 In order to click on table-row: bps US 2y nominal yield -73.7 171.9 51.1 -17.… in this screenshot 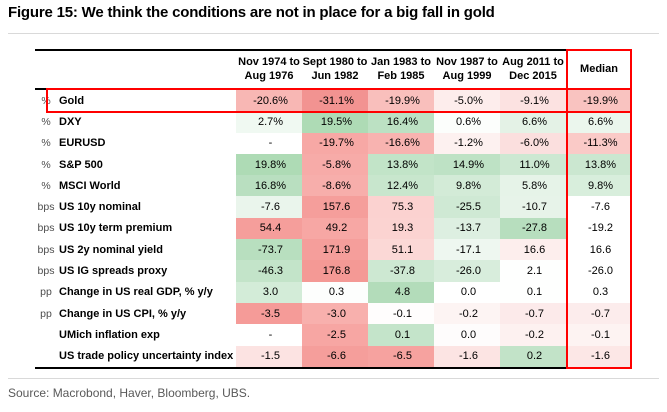, I will do `click(333, 250)`.